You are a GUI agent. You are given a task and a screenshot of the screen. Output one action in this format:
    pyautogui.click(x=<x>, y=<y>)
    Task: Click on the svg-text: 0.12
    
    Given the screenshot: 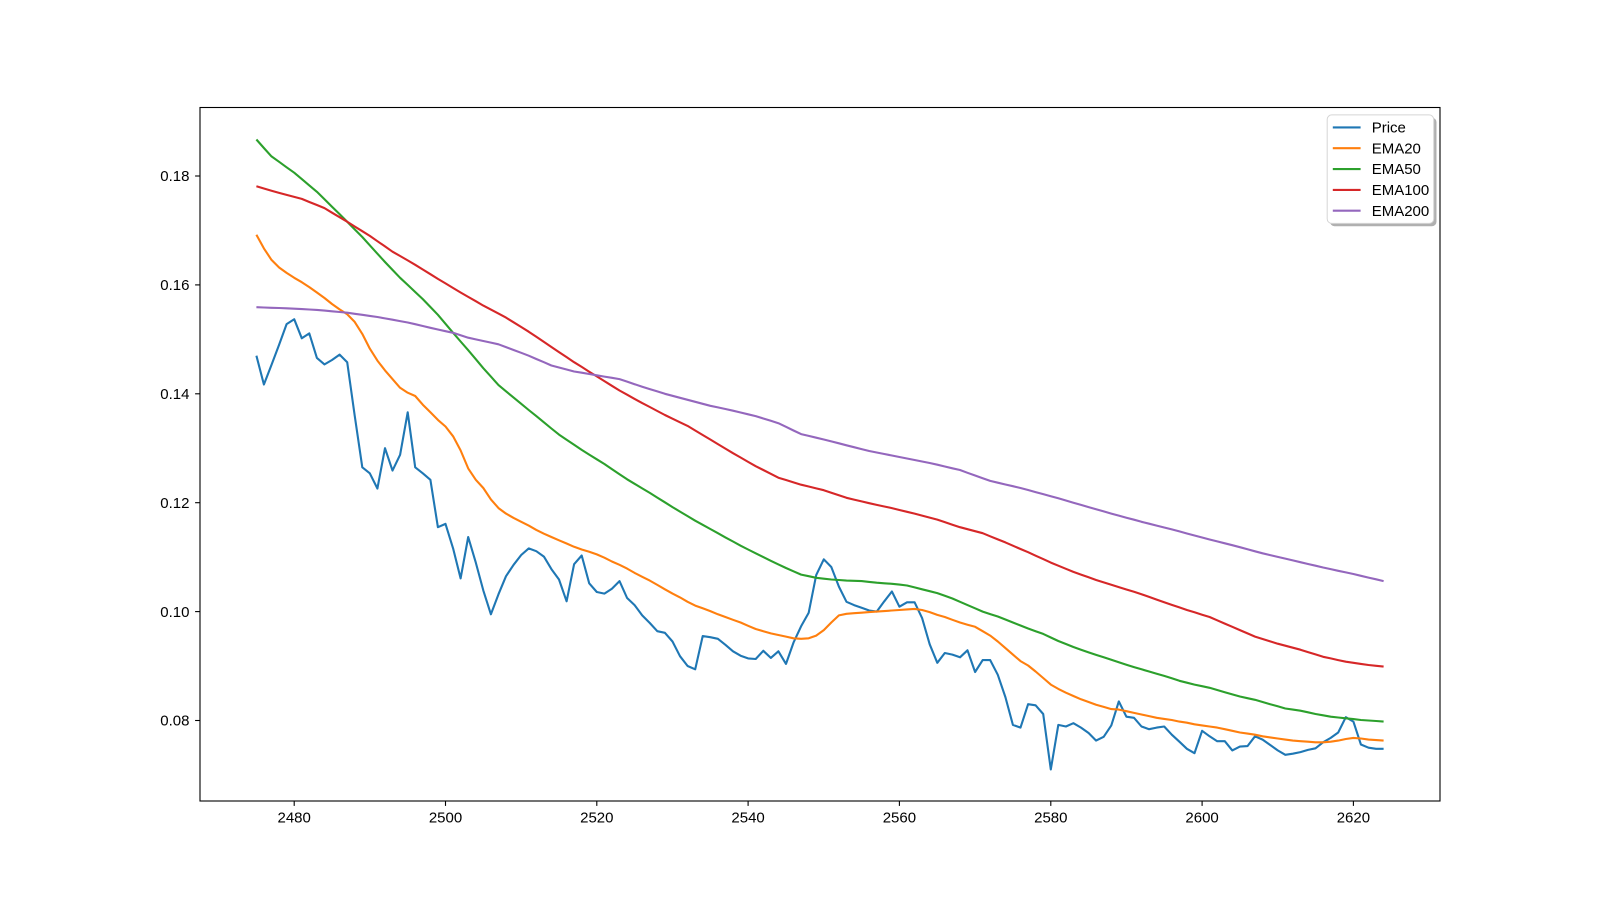 What is the action you would take?
    pyautogui.click(x=174, y=503)
    